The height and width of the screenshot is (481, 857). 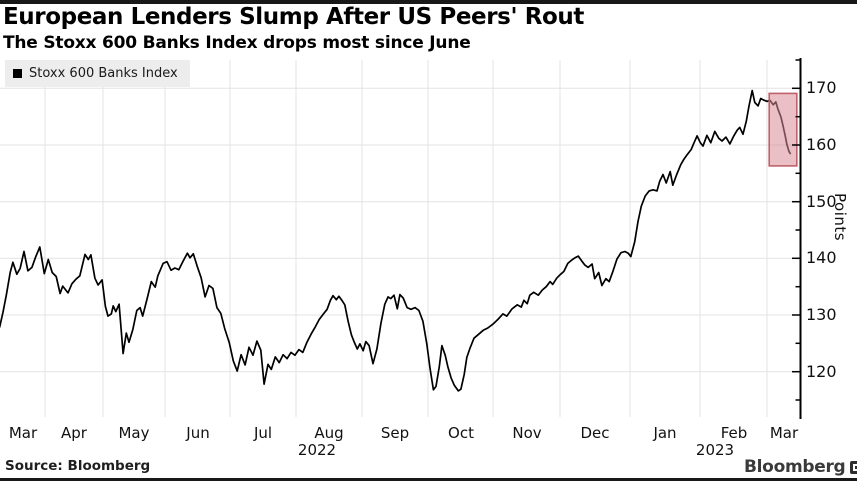 I want to click on source-note: Source: Bloomberg, so click(x=78, y=466).